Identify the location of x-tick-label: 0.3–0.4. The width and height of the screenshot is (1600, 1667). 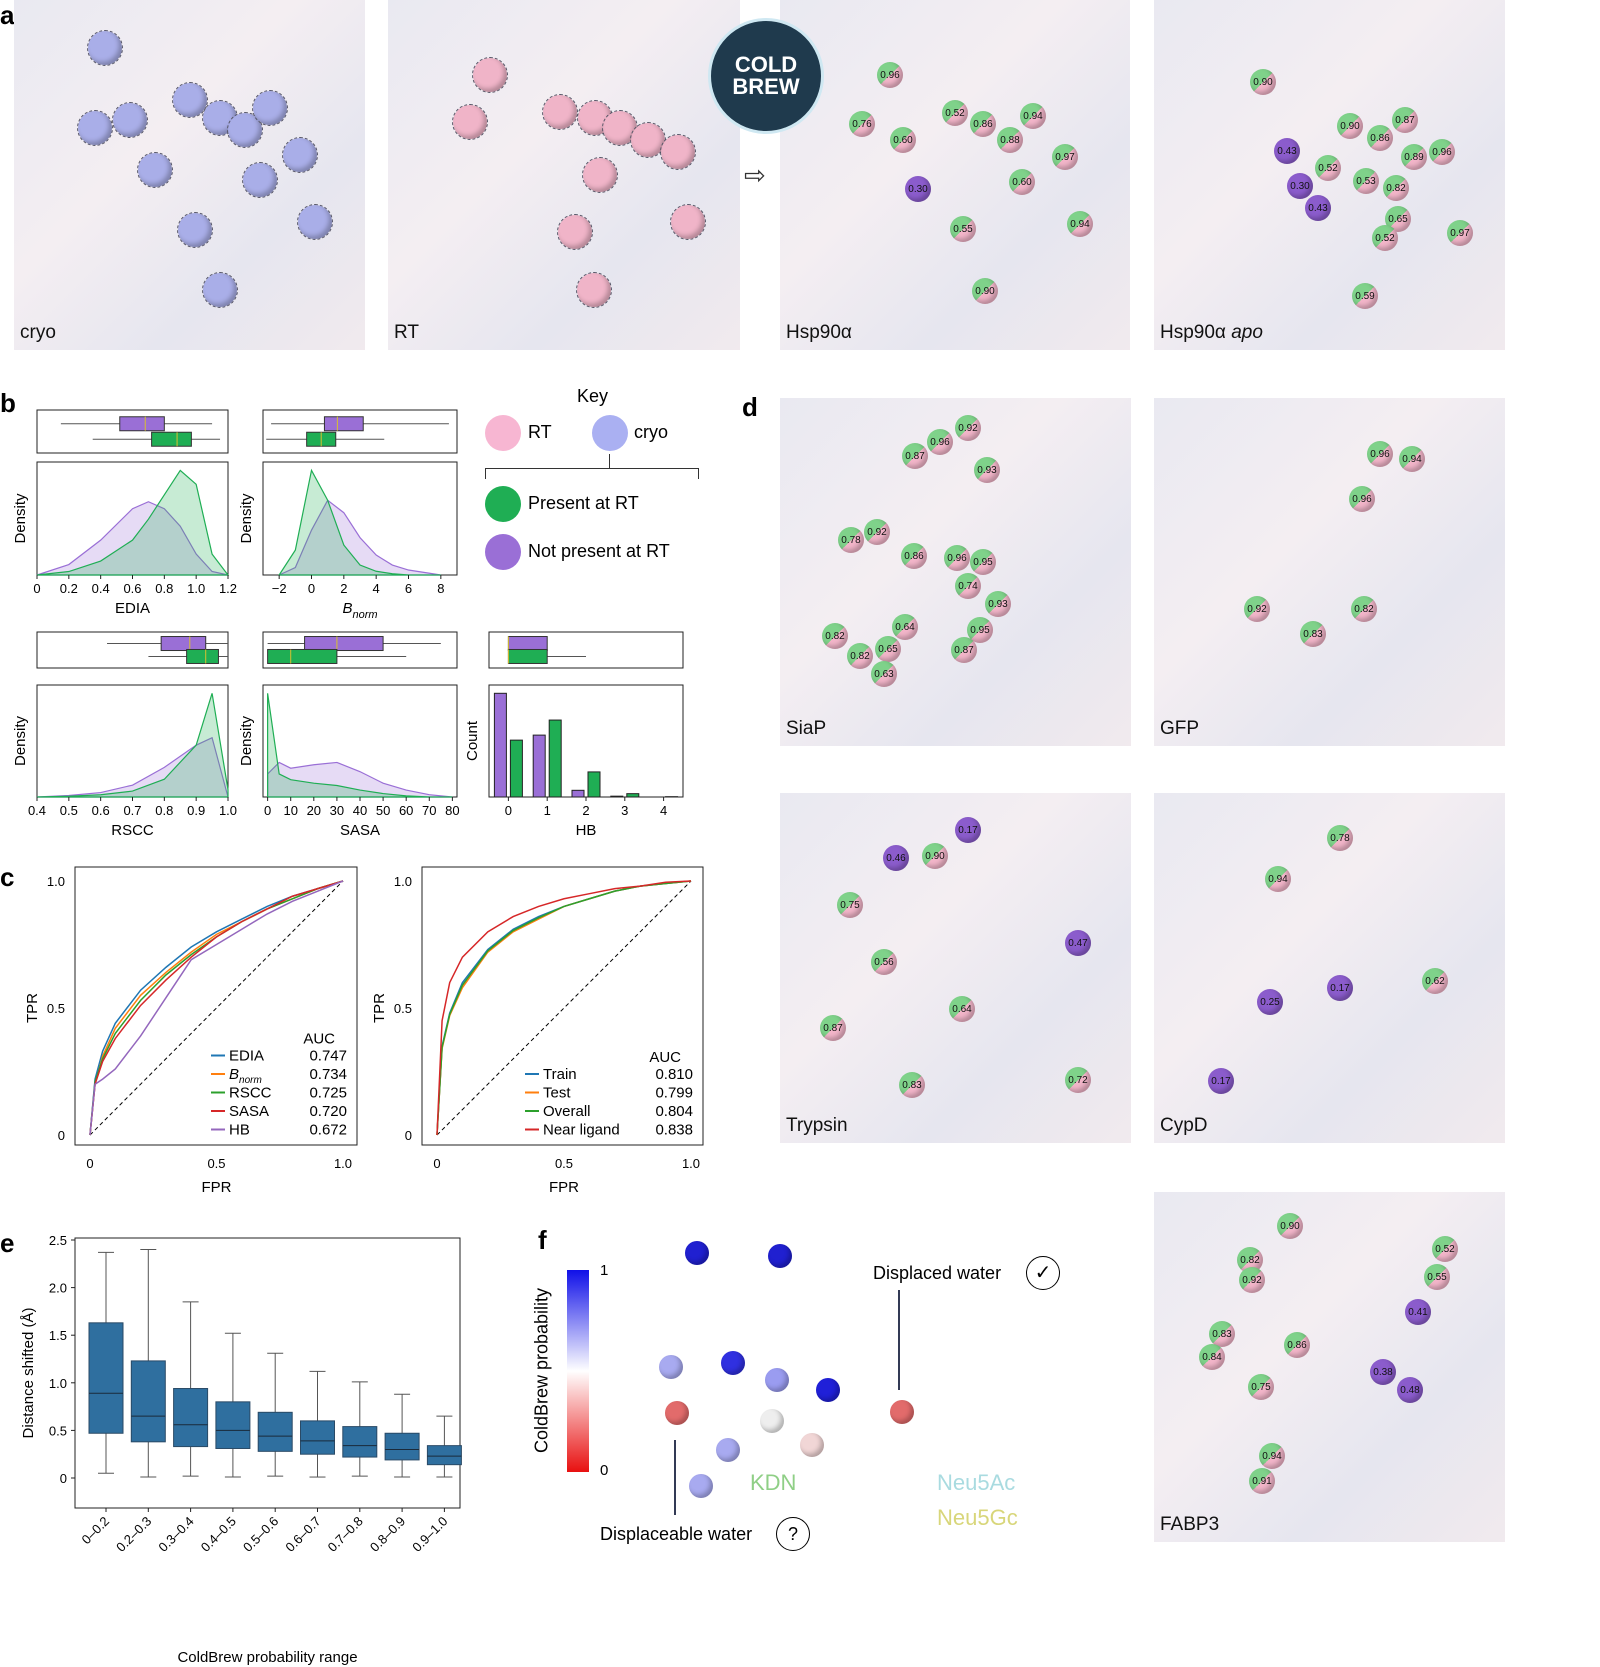
(175, 1534).